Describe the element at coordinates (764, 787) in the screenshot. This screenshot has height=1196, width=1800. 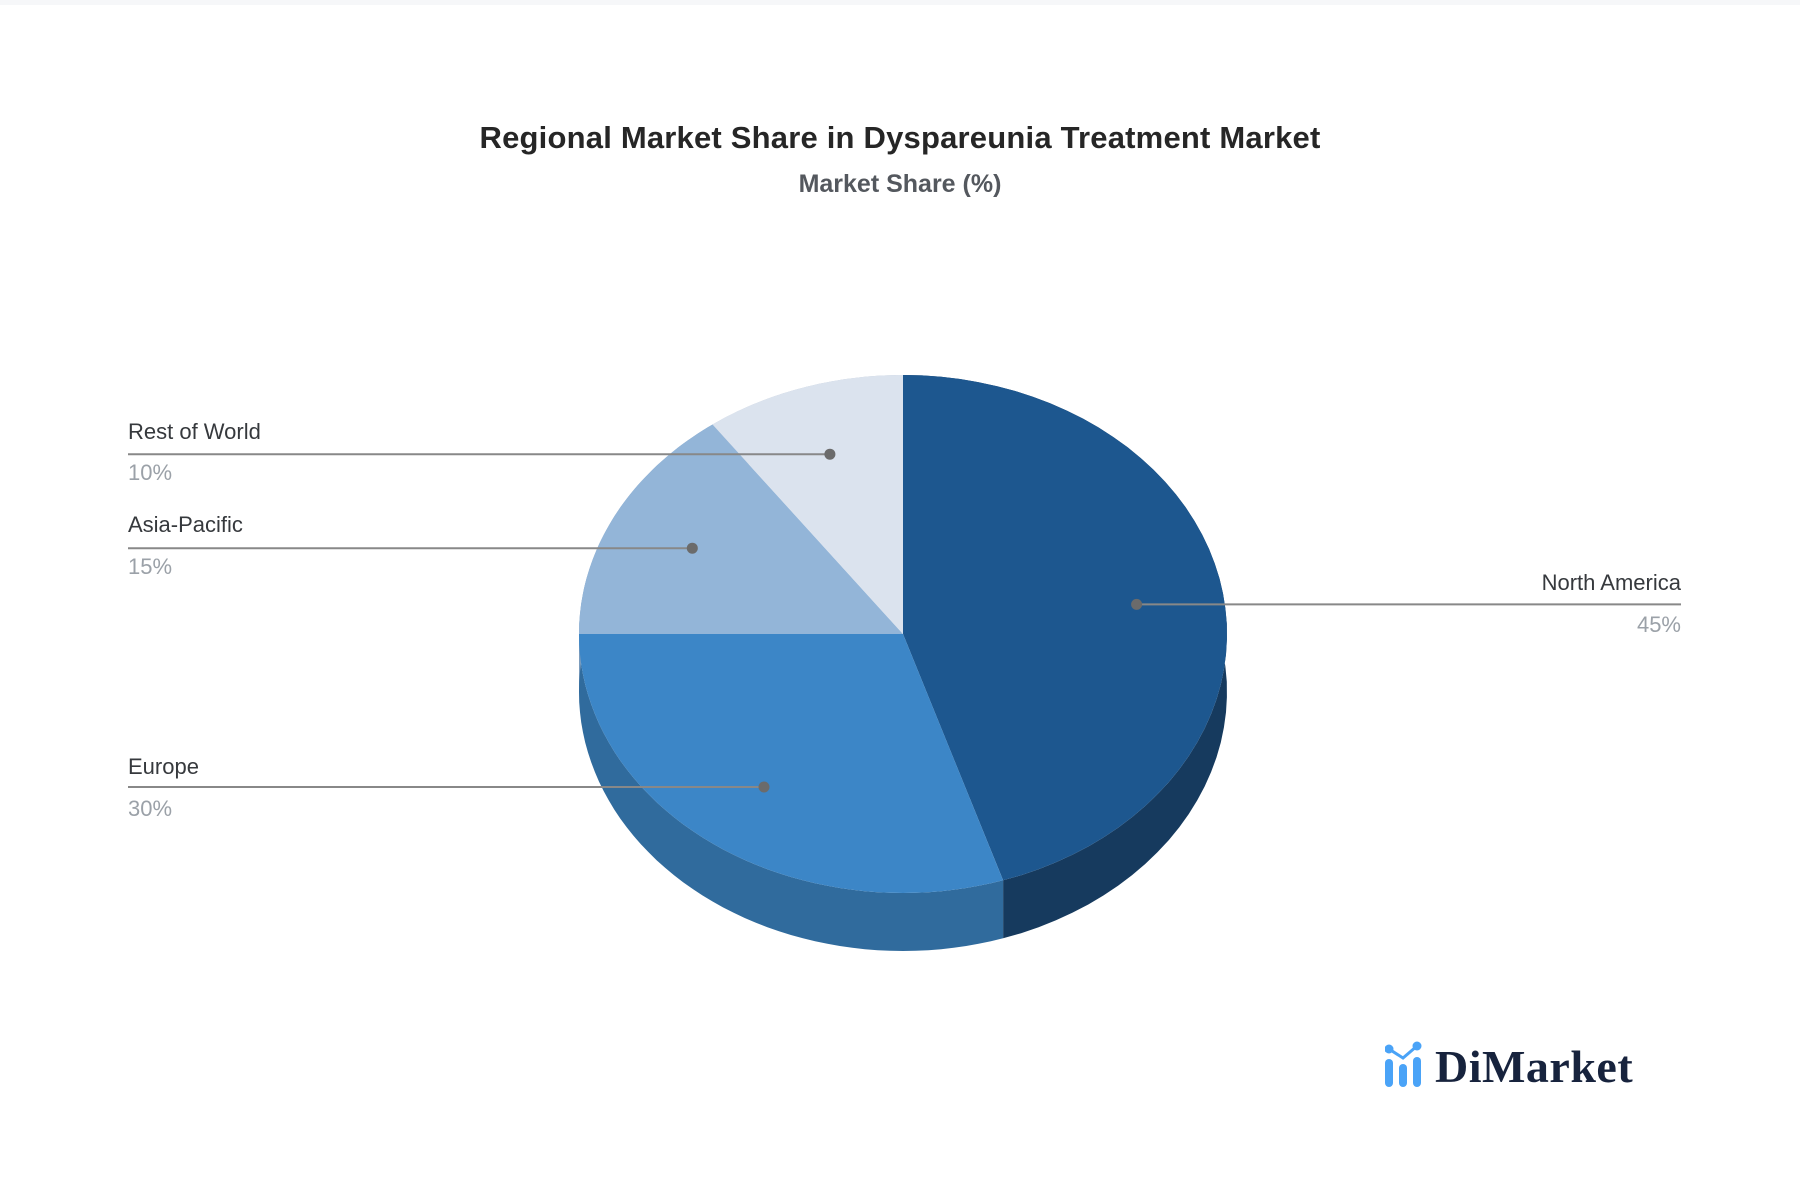
I see `leader-dot-europe` at that location.